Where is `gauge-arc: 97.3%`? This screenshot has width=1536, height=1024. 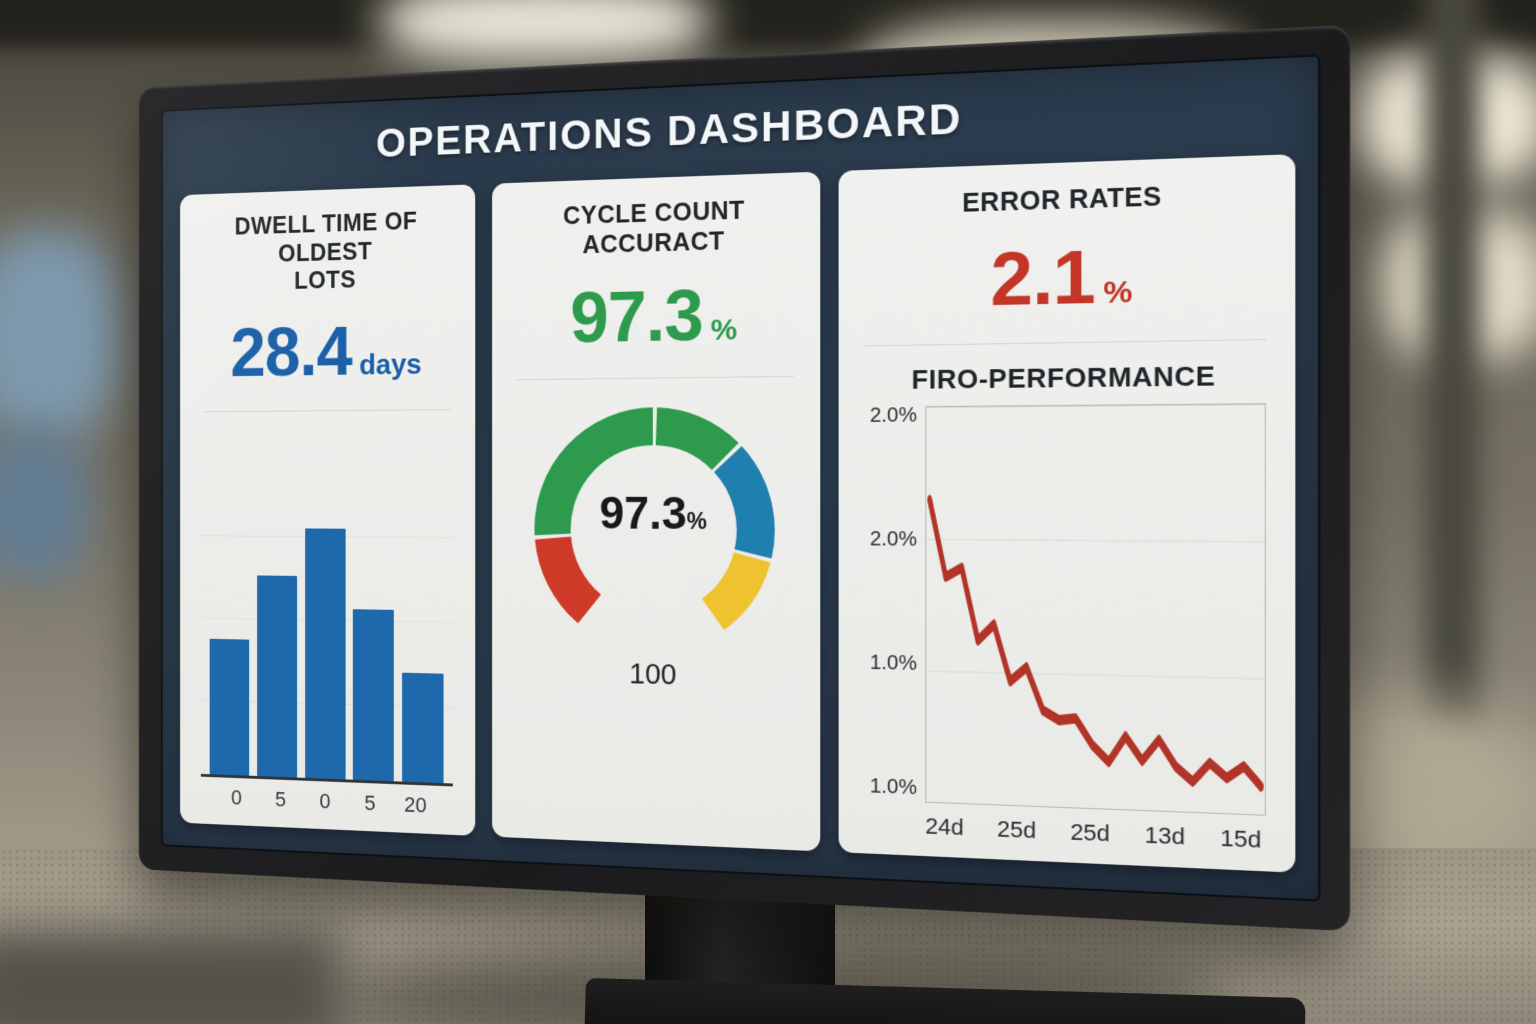 gauge-arc: 97.3% is located at coordinates (655, 524).